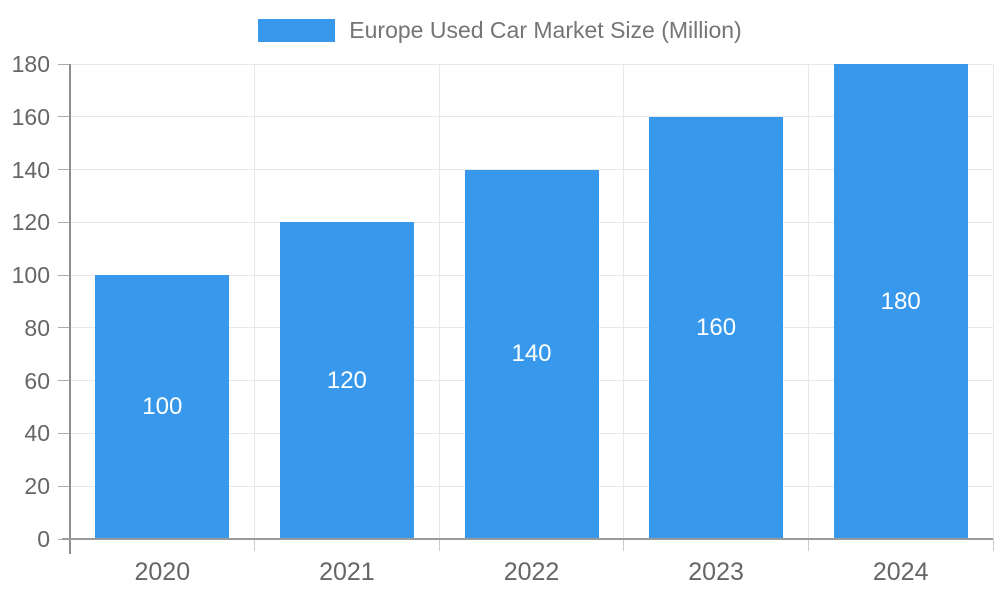 The image size is (1000, 600). Describe the element at coordinates (37, 433) in the screenshot. I see `y-tick-label: 40` at that location.